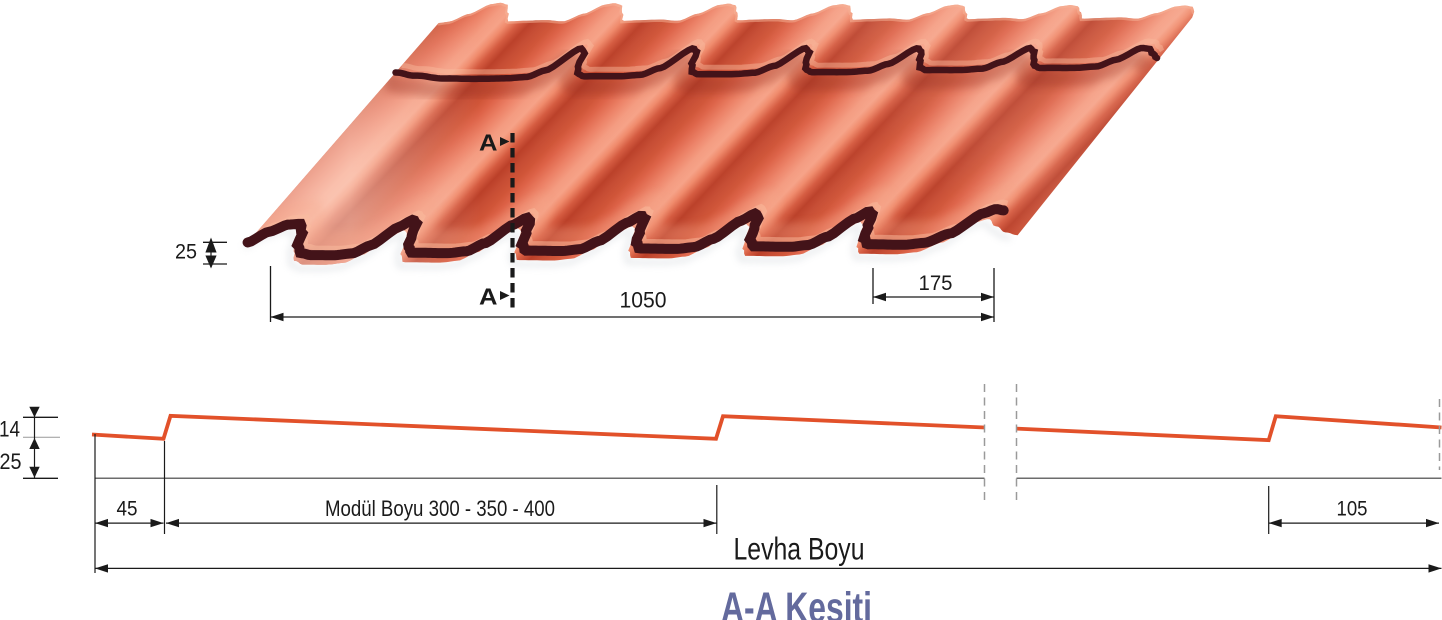 The height and width of the screenshot is (620, 1442). Describe the element at coordinates (799, 549) in the screenshot. I see `svg-text: Levha Boyu` at that location.